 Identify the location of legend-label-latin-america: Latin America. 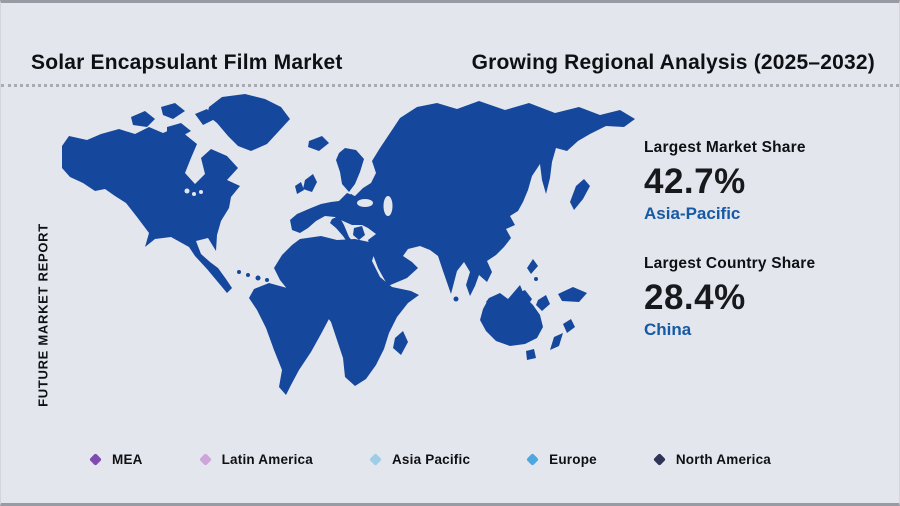
(267, 459).